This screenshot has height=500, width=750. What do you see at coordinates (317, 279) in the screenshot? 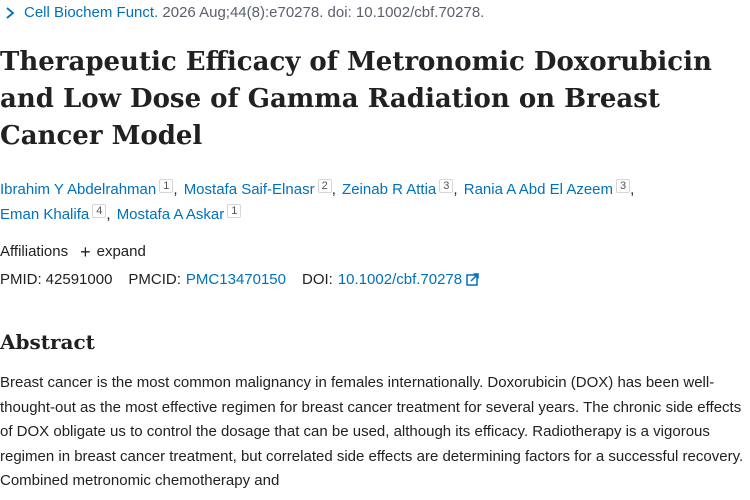
I see `doi-label: DOI:` at bounding box center [317, 279].